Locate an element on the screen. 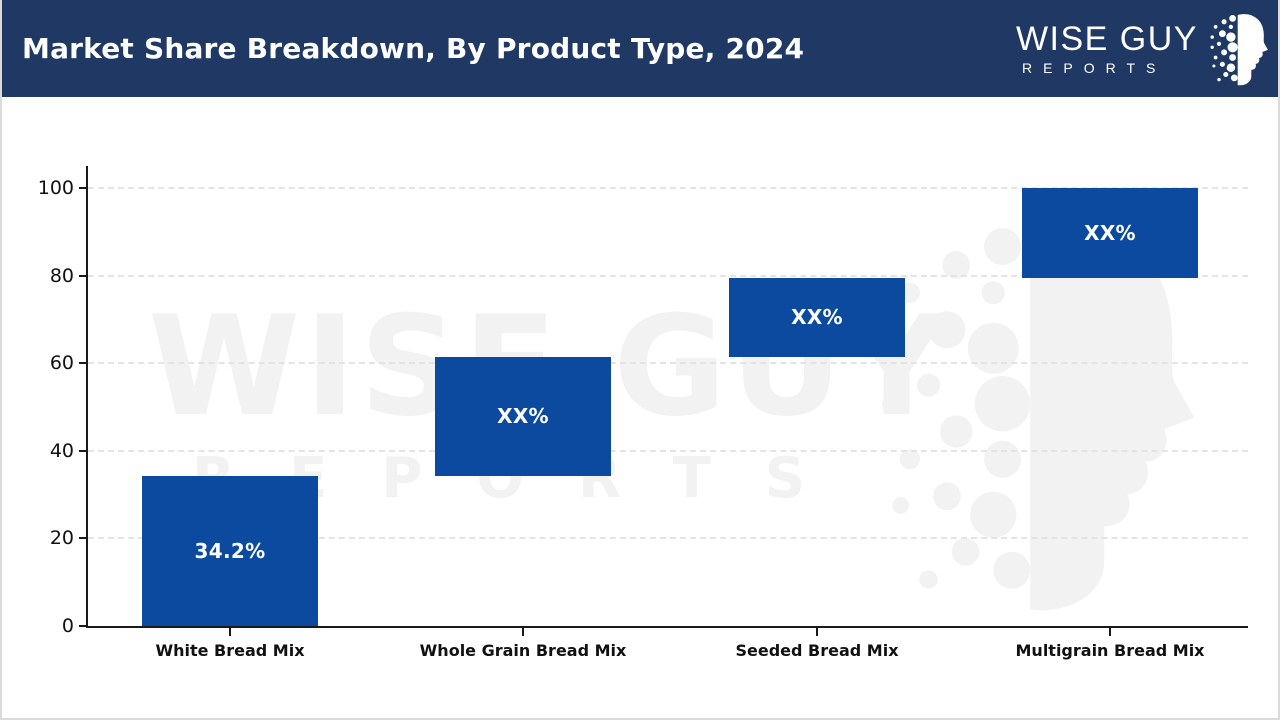  y-tick-label-100: 100 is located at coordinates (55, 188).